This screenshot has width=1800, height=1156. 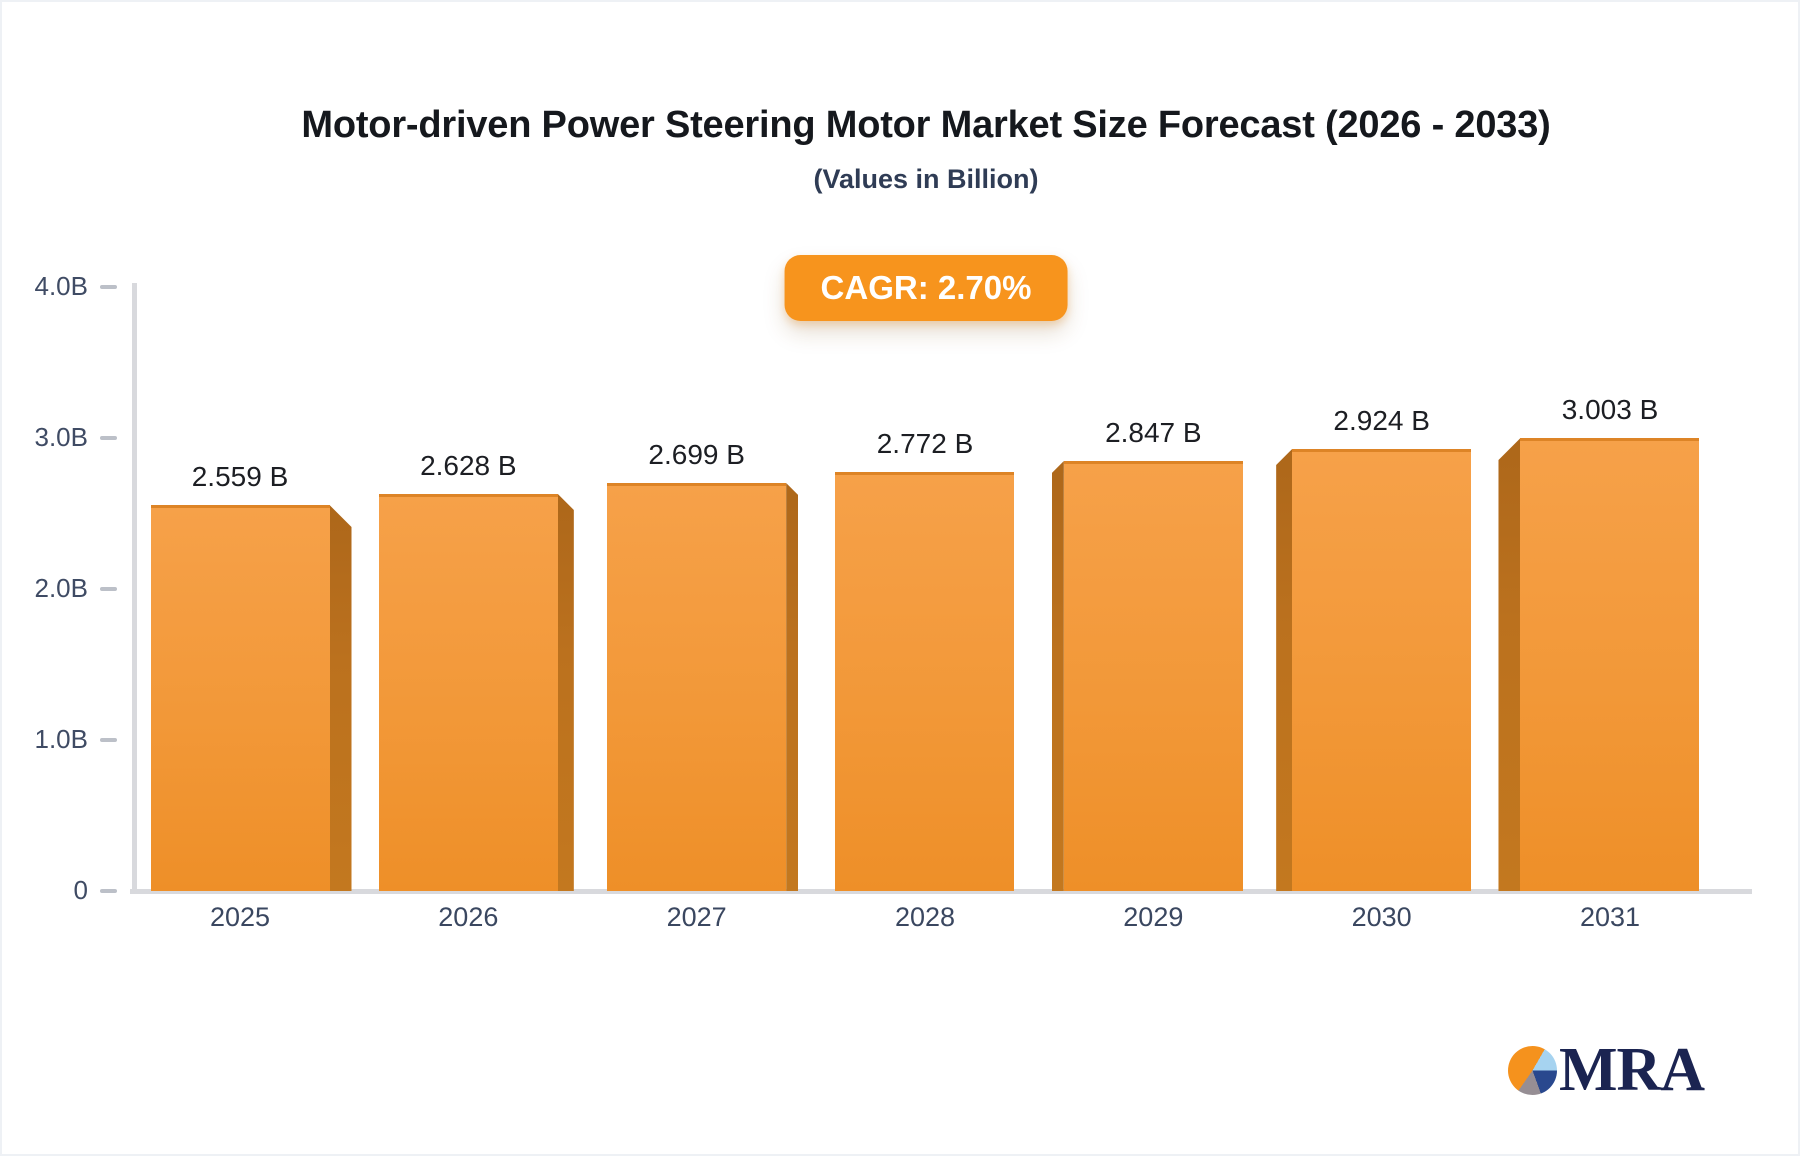 I want to click on brand-logo: MRA, so click(x=1606, y=1070).